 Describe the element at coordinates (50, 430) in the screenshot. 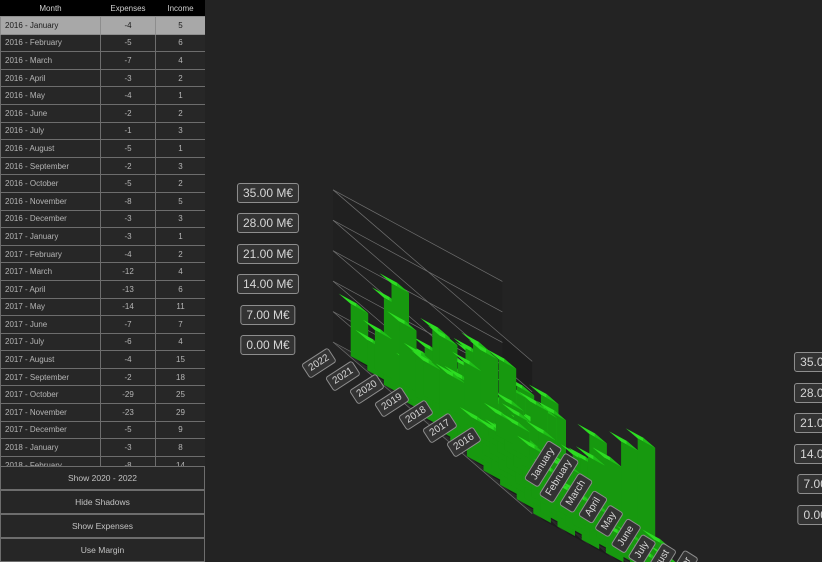

I see `cell-month: 2017 - December` at that location.